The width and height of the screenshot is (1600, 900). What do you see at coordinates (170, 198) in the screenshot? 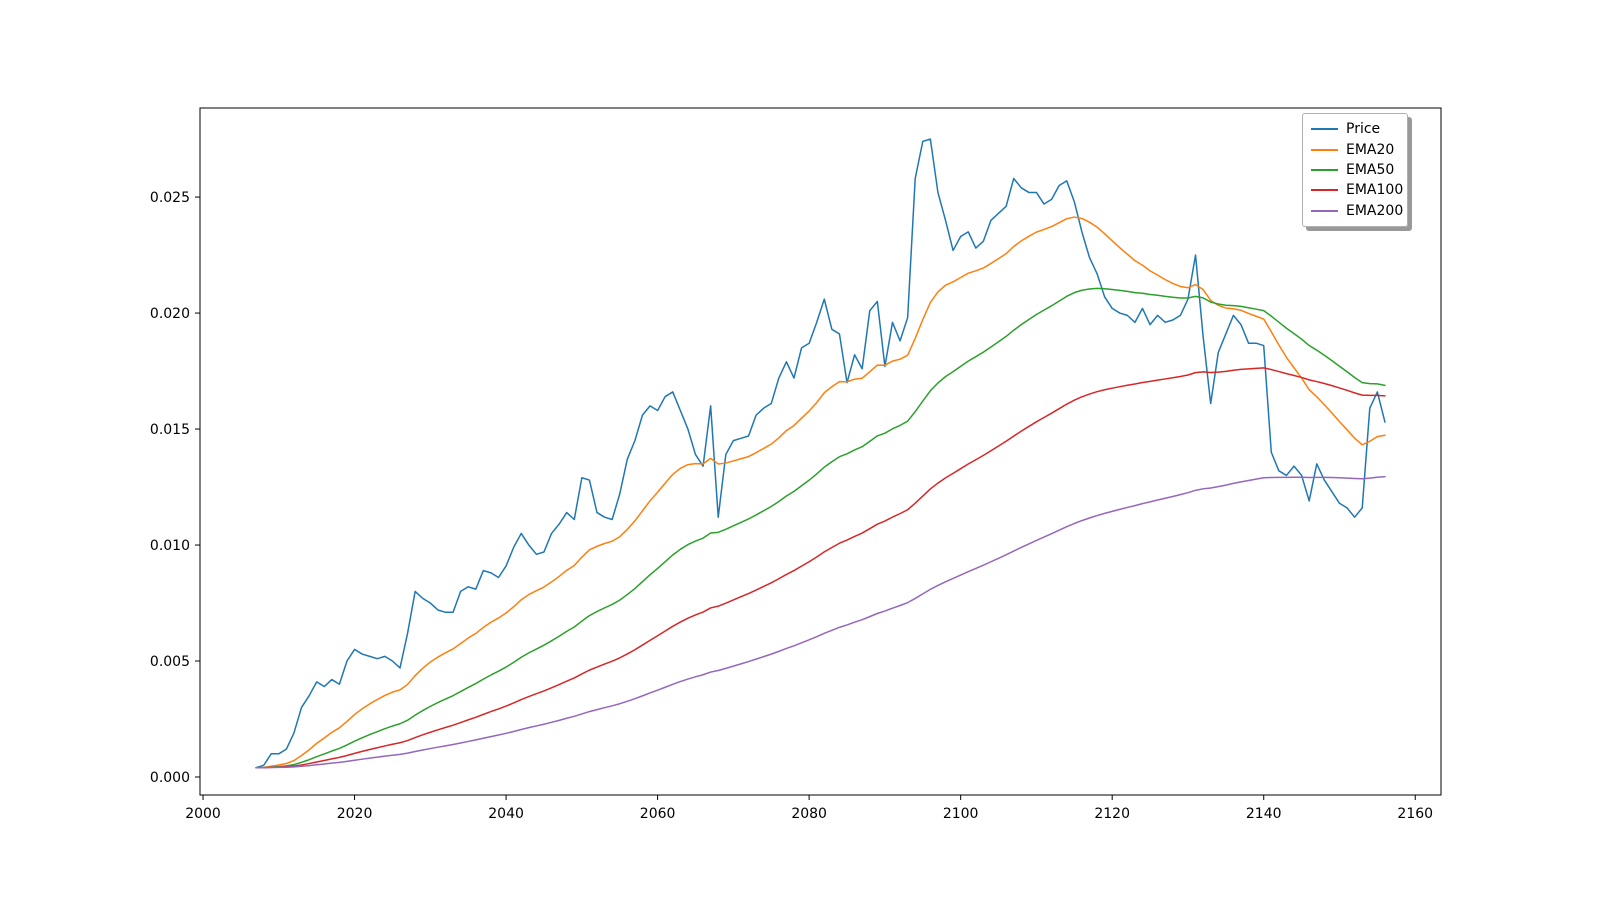
I see `y-tick-label: 0.025` at bounding box center [170, 198].